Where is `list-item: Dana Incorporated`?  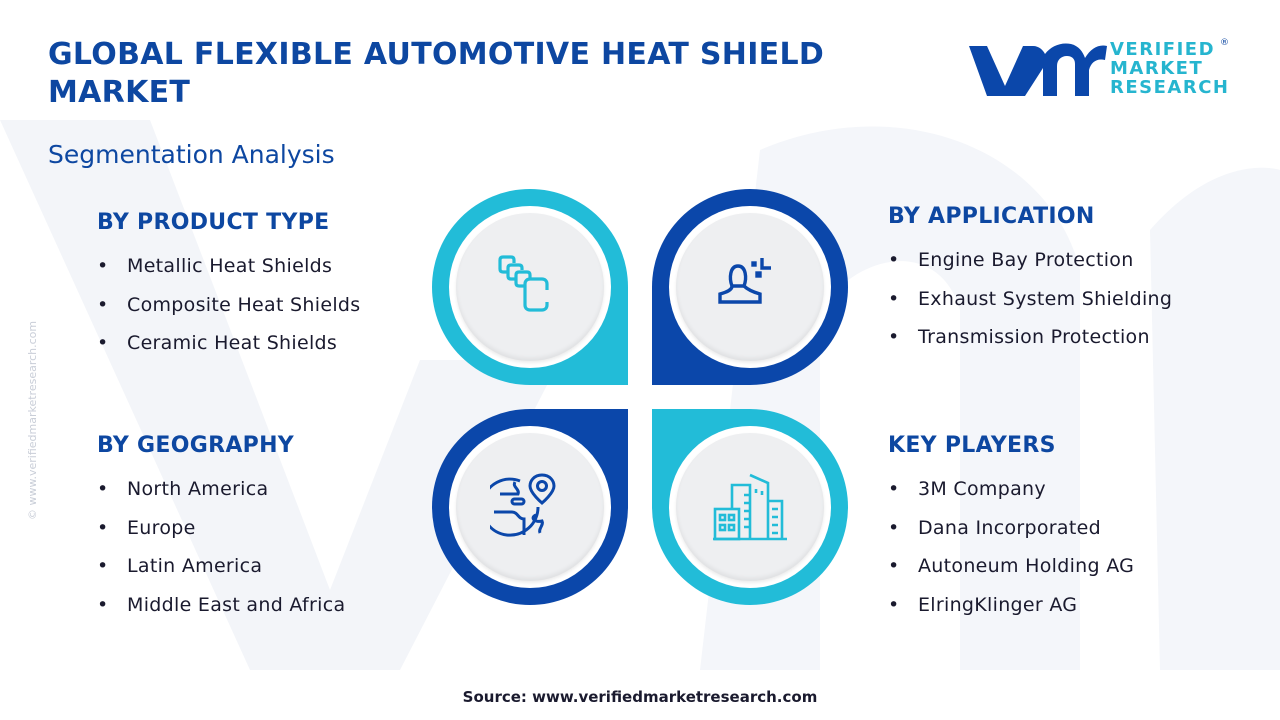
list-item: Dana Incorporated is located at coordinates (1011, 528).